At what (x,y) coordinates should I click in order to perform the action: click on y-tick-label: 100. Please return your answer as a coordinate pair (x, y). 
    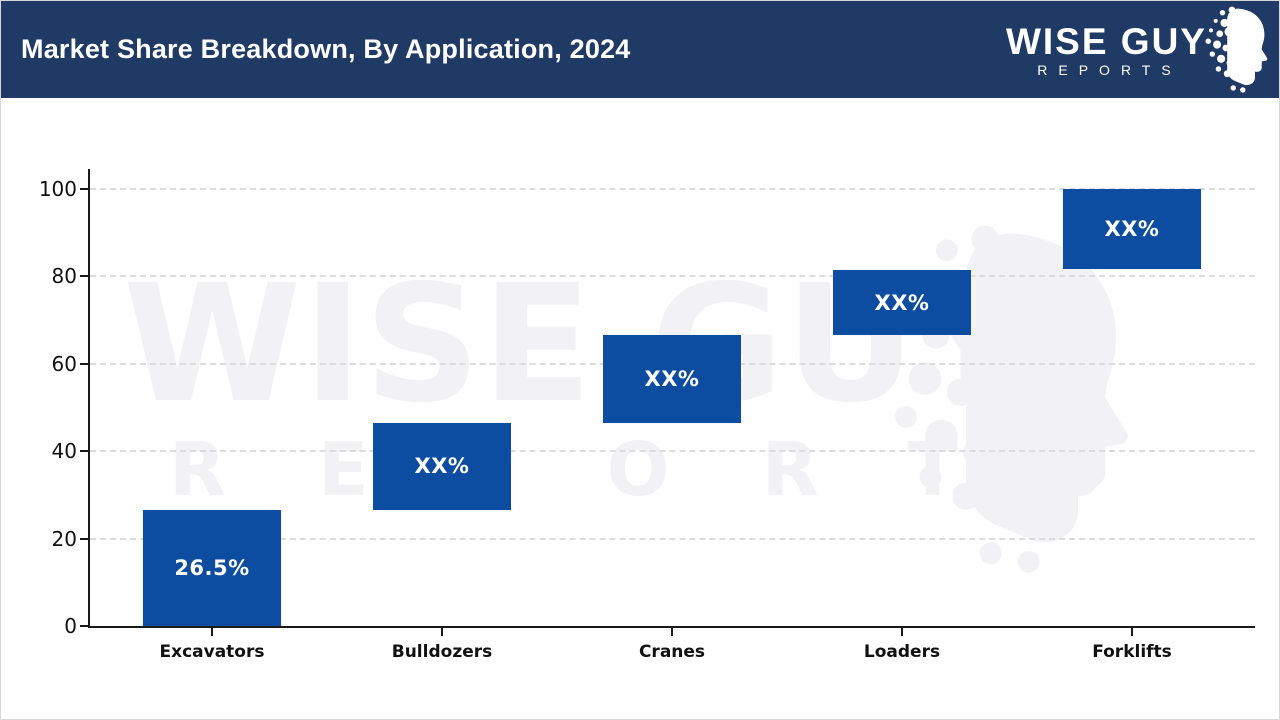
    Looking at the image, I should click on (57, 188).